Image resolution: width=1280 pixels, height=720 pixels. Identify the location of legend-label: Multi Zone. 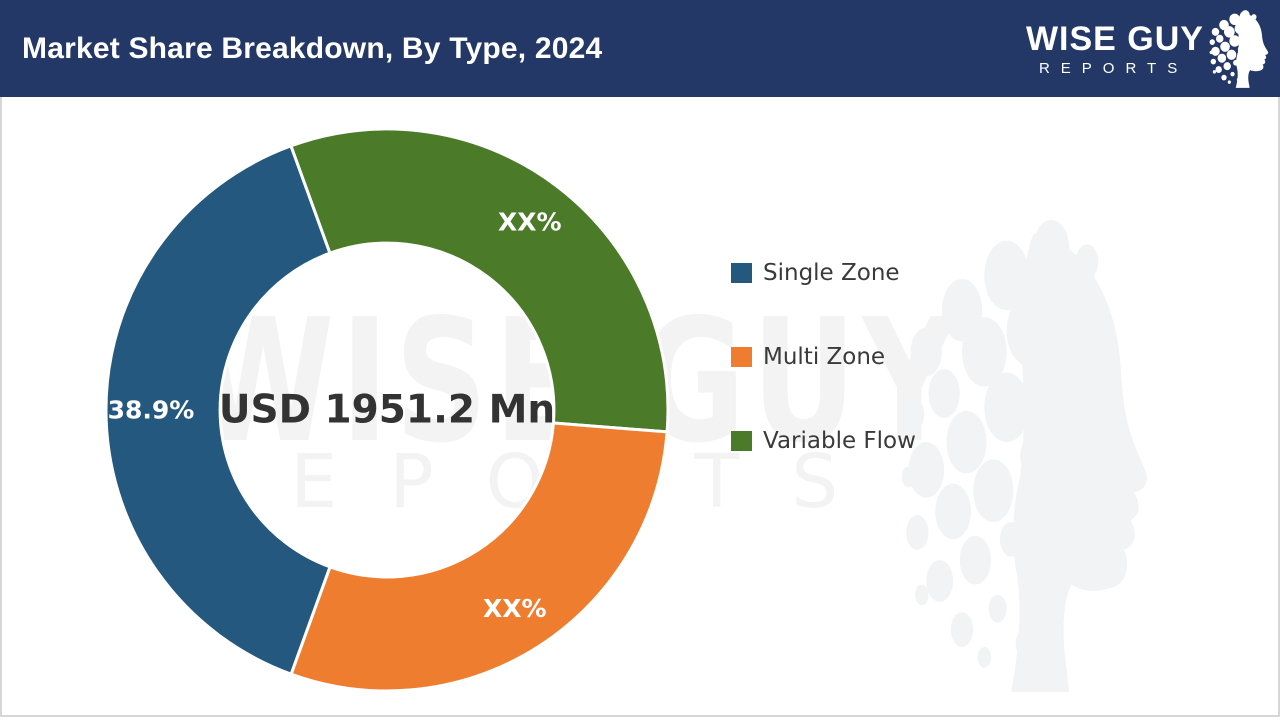
(824, 357).